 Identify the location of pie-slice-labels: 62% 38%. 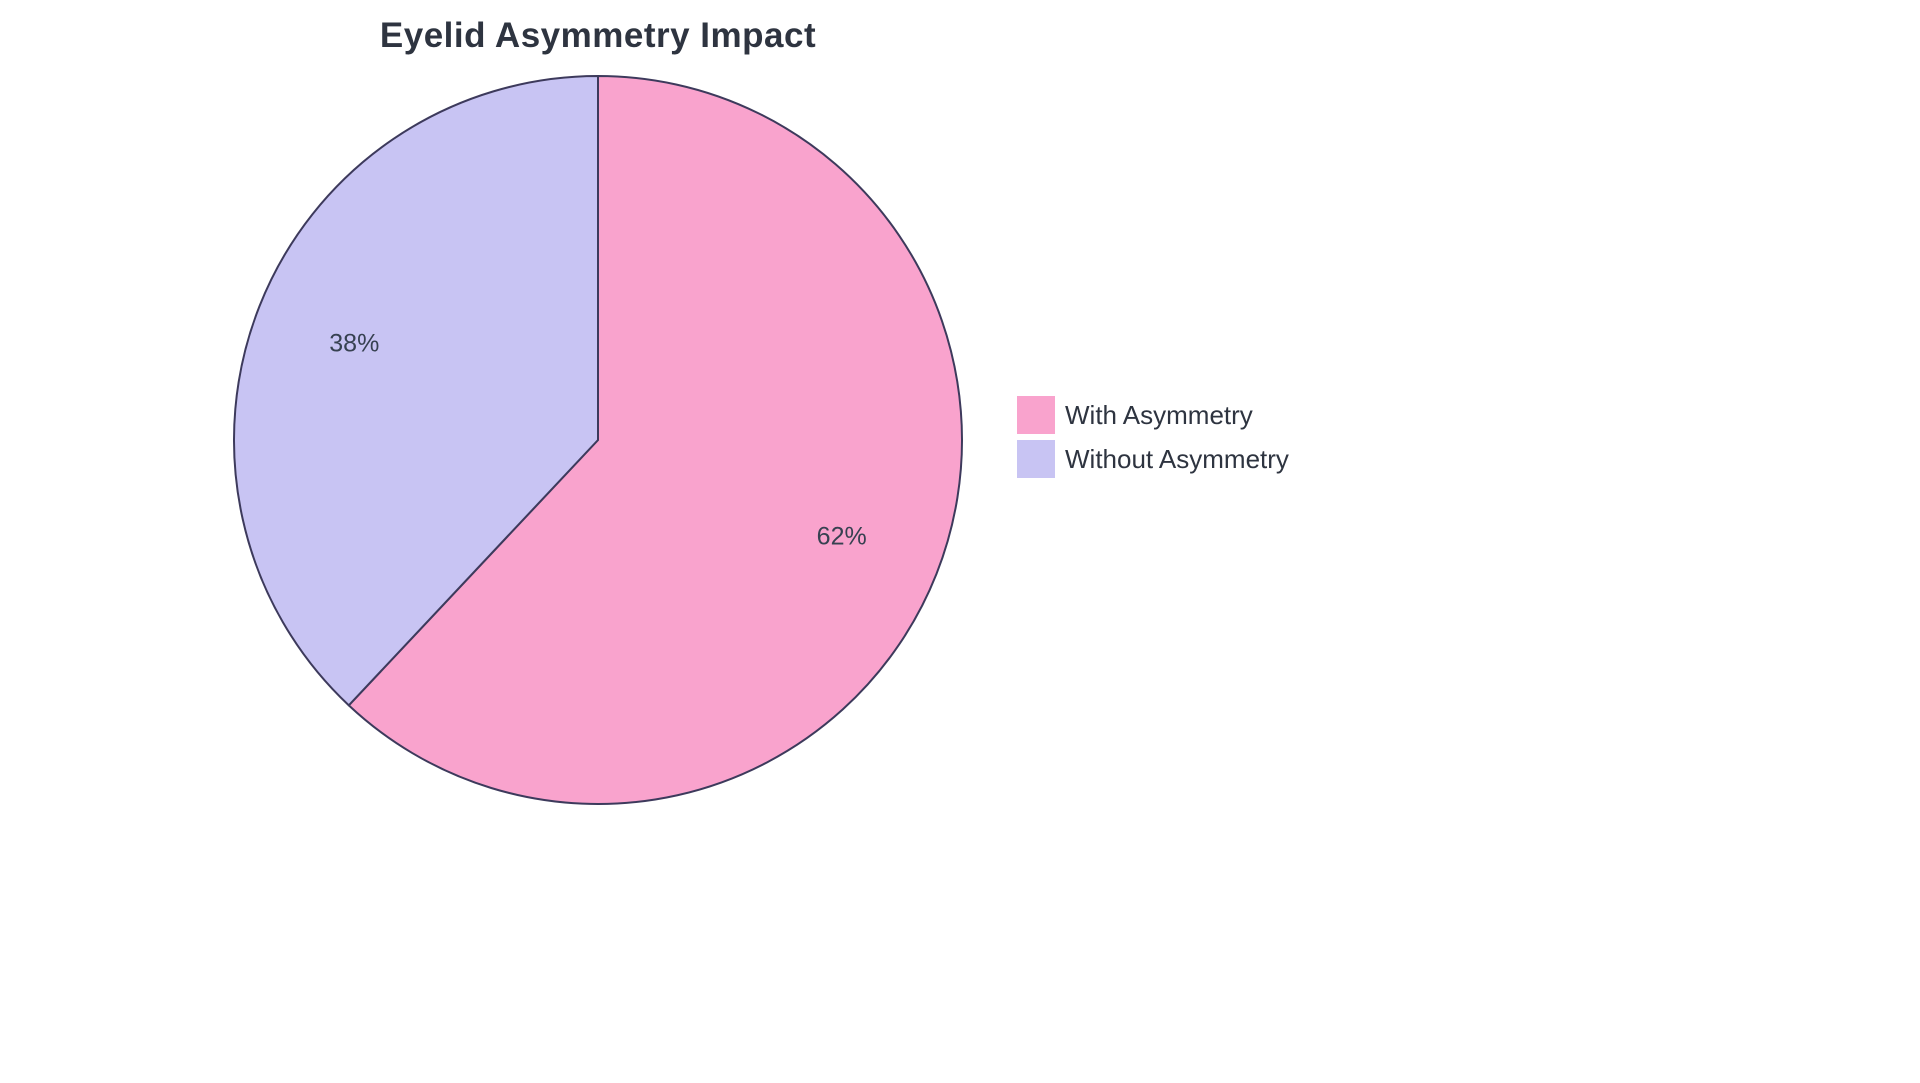
(597, 440).